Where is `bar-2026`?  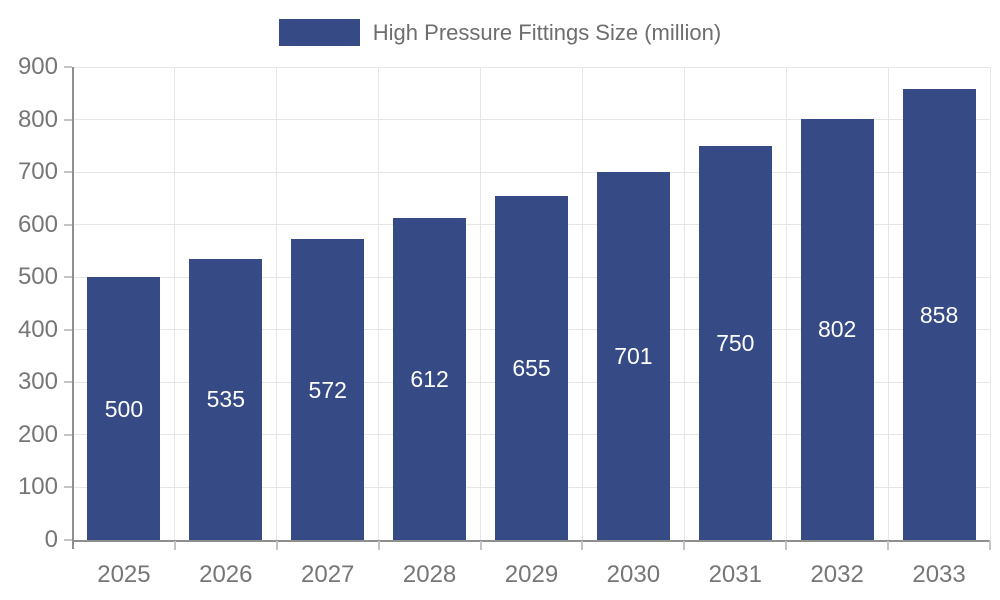
bar-2026 is located at coordinates (226, 399).